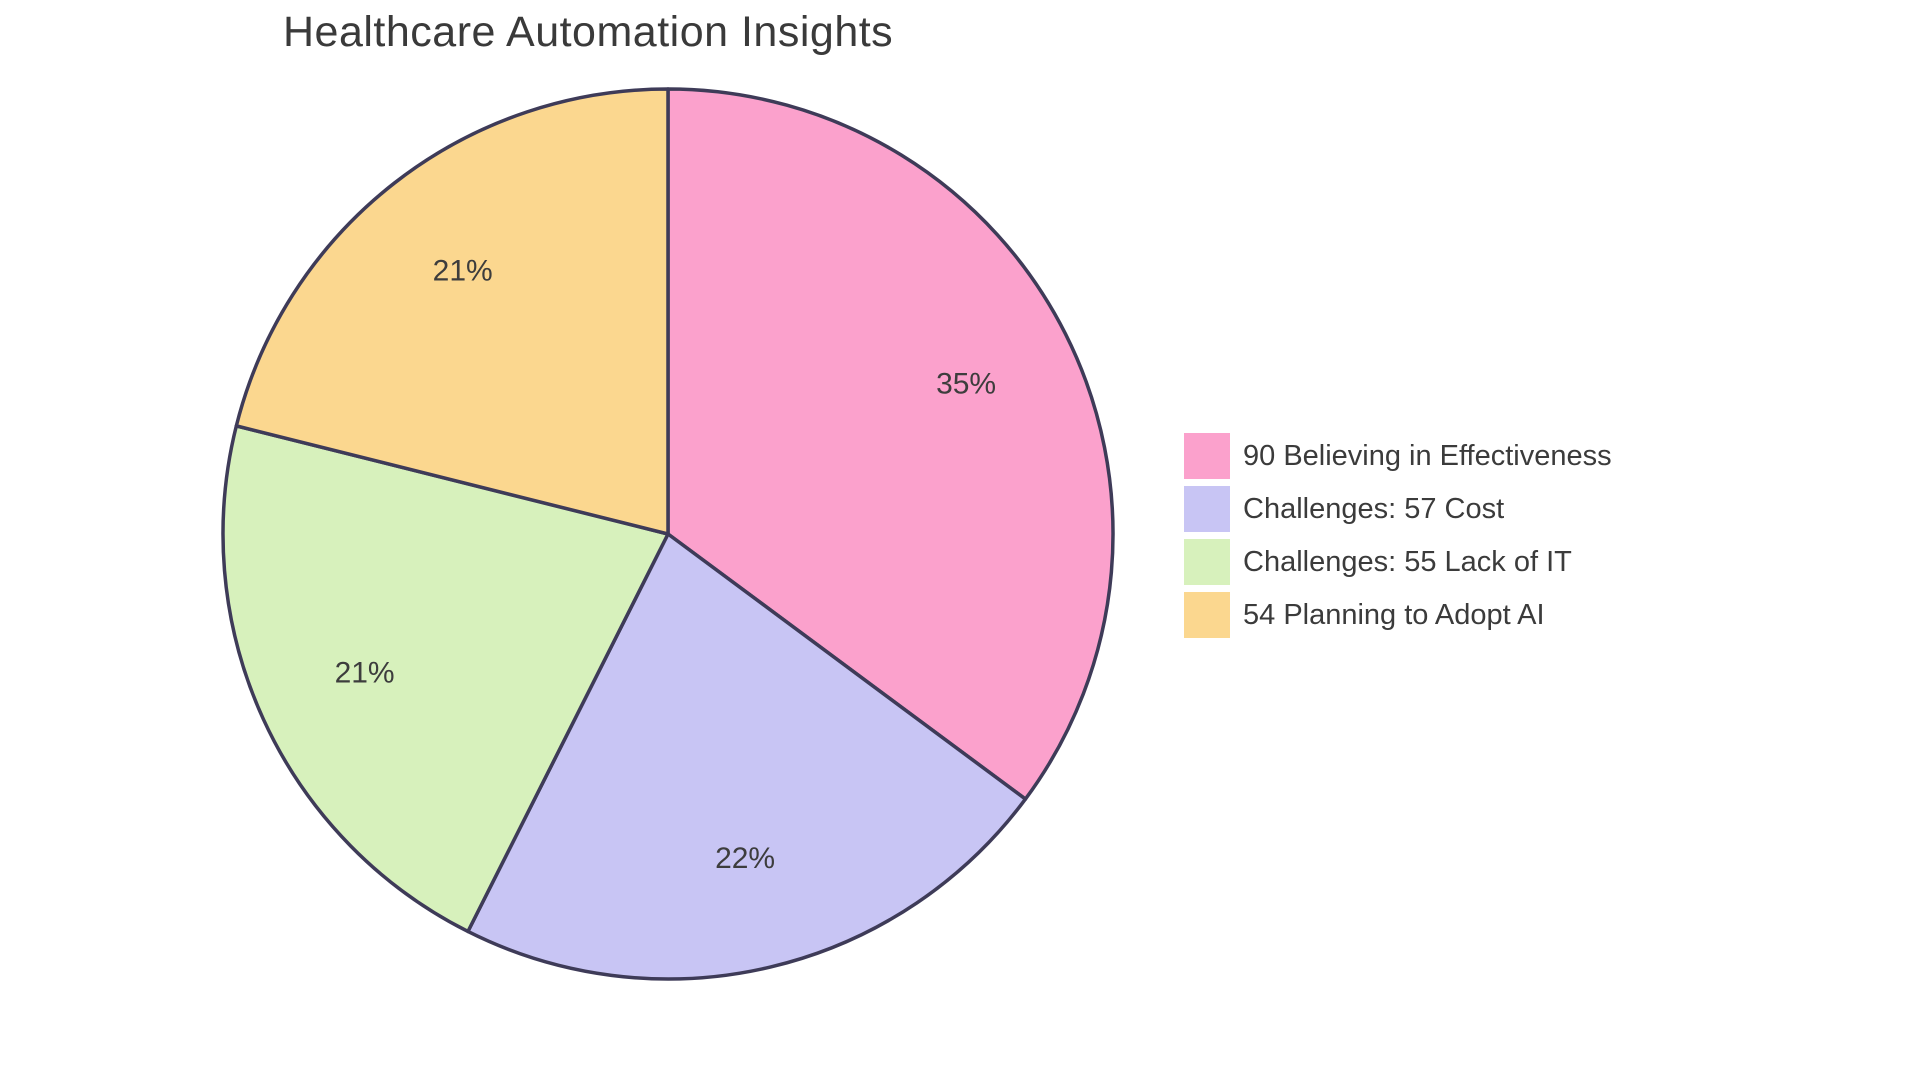 The width and height of the screenshot is (1920, 1083). Describe the element at coordinates (745, 858) in the screenshot. I see `percent-label: 22%` at that location.